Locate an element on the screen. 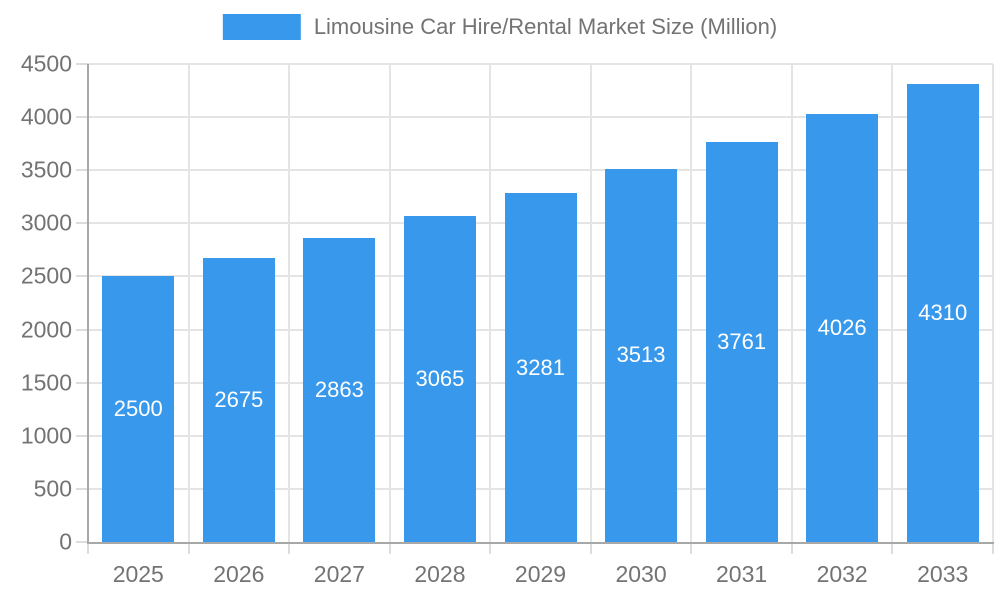 This screenshot has height=600, width=1000. bar-2028 is located at coordinates (439, 379).